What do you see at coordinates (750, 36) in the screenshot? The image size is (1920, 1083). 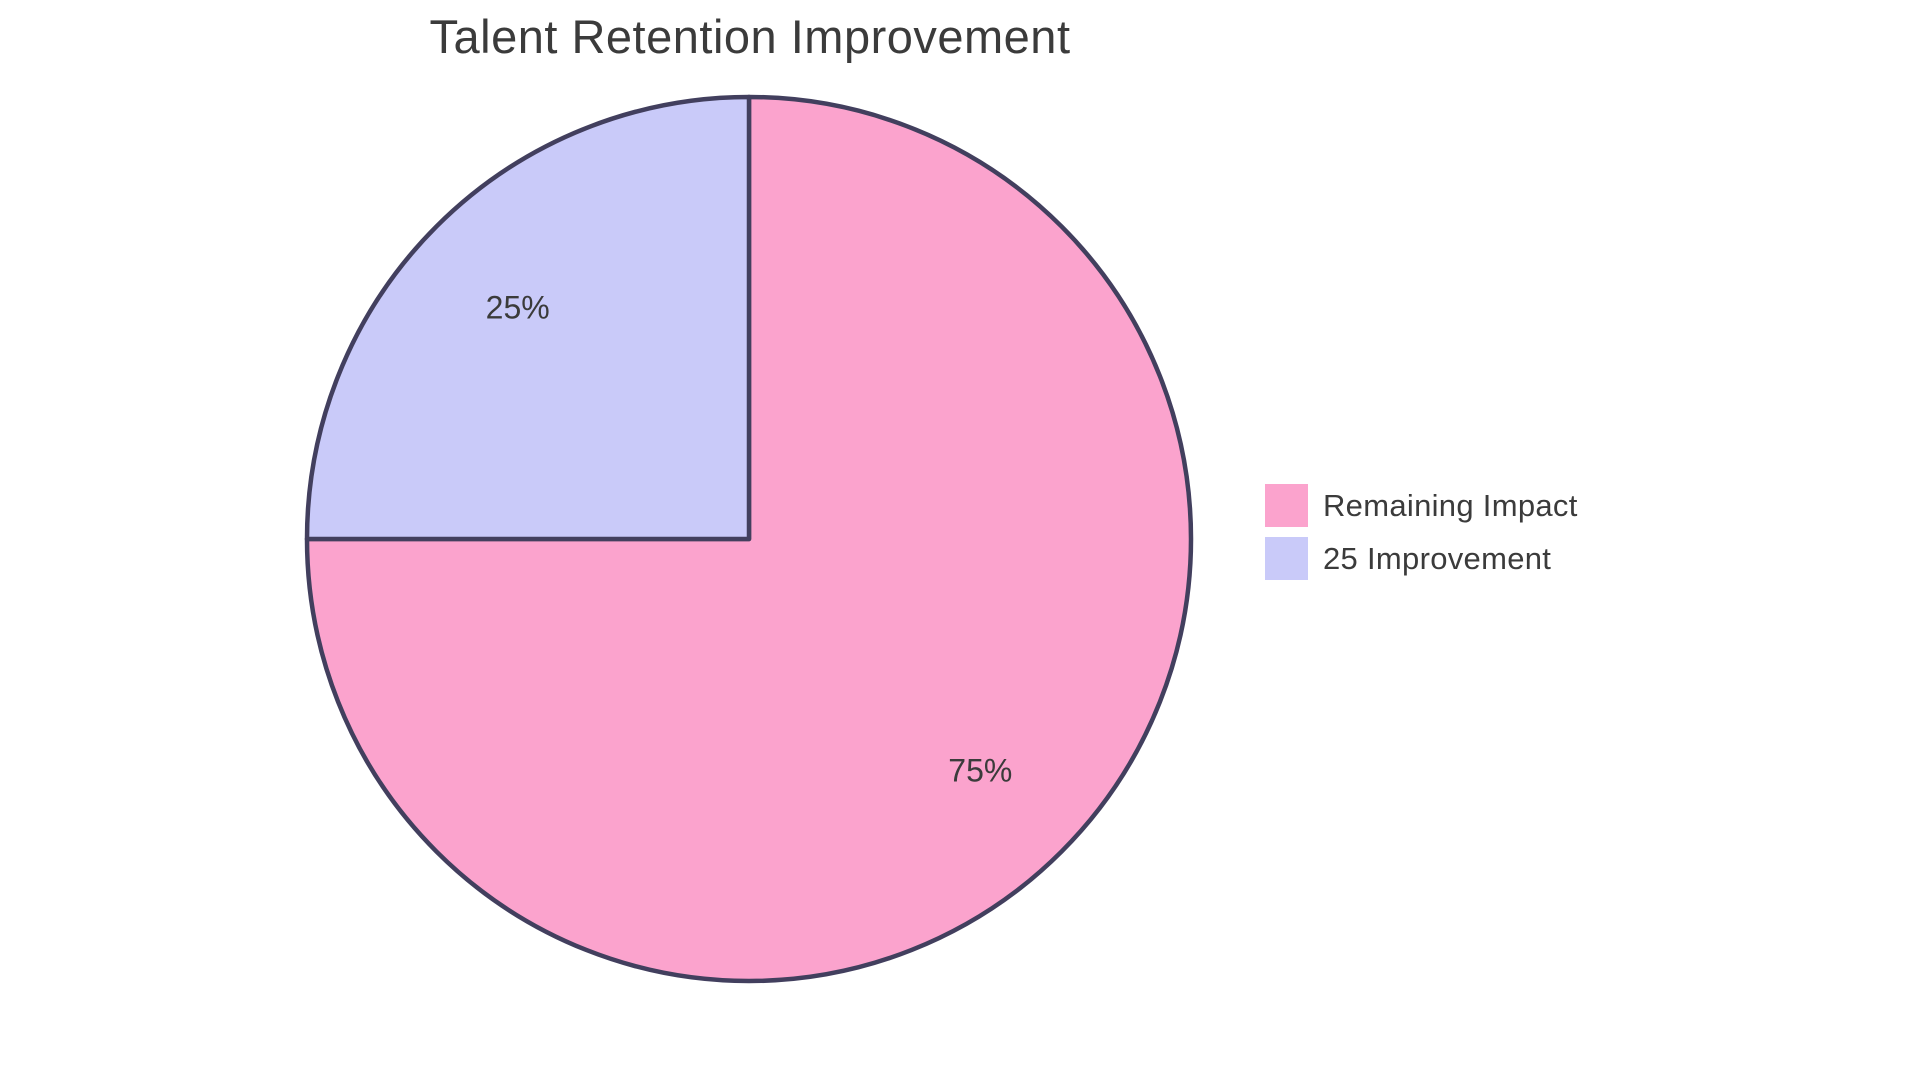 I see `chart-title: Talent Retention Improvement` at bounding box center [750, 36].